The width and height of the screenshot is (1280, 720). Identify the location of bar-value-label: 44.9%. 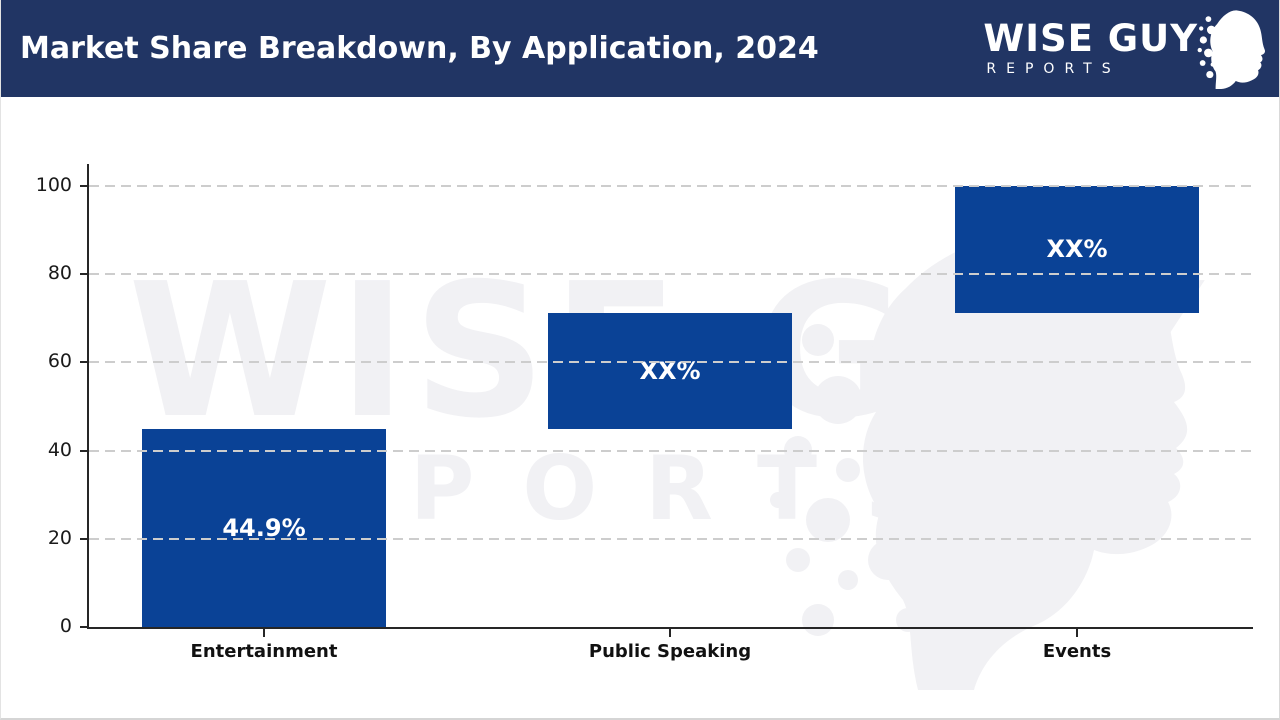
(264, 527).